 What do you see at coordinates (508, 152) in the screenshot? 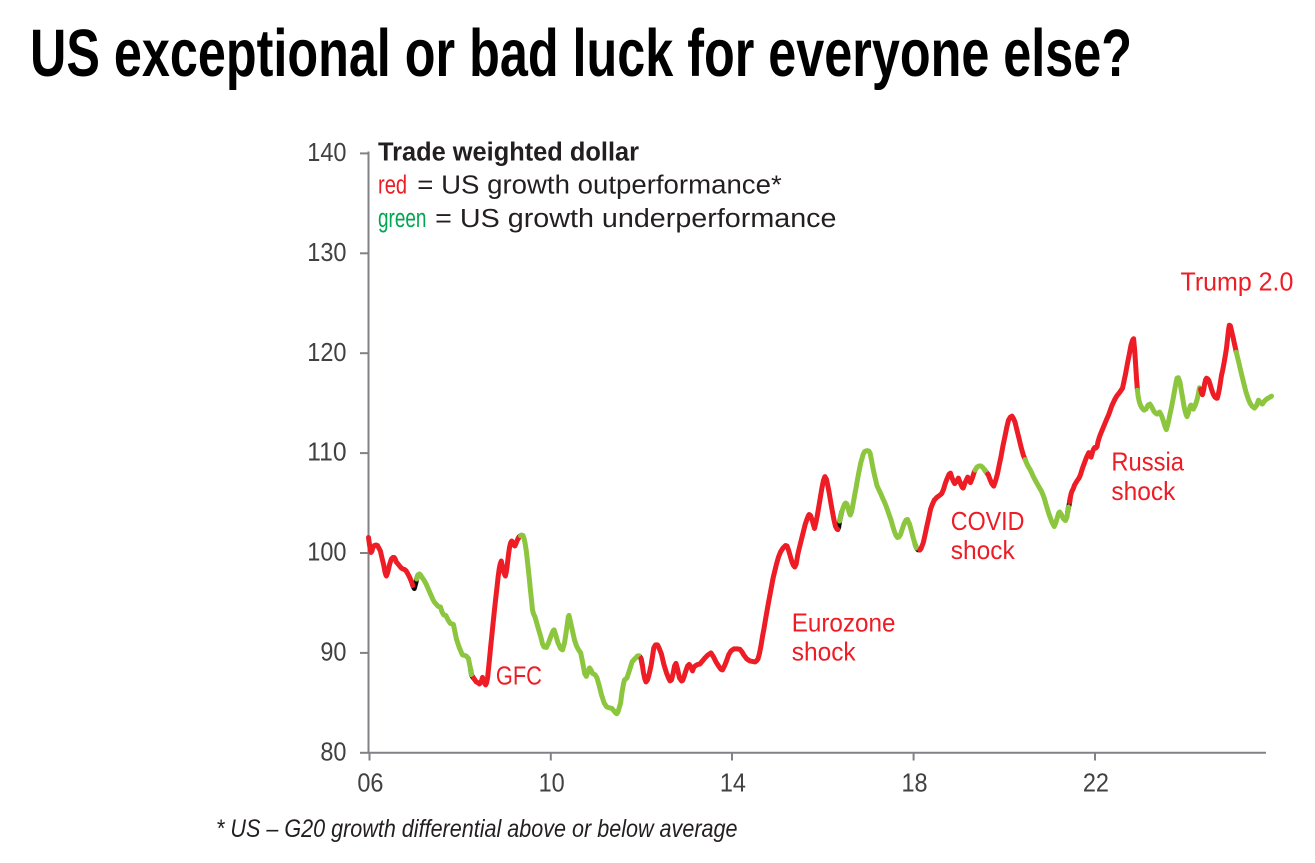
I see `svg-text: Trade weighted dollar` at bounding box center [508, 152].